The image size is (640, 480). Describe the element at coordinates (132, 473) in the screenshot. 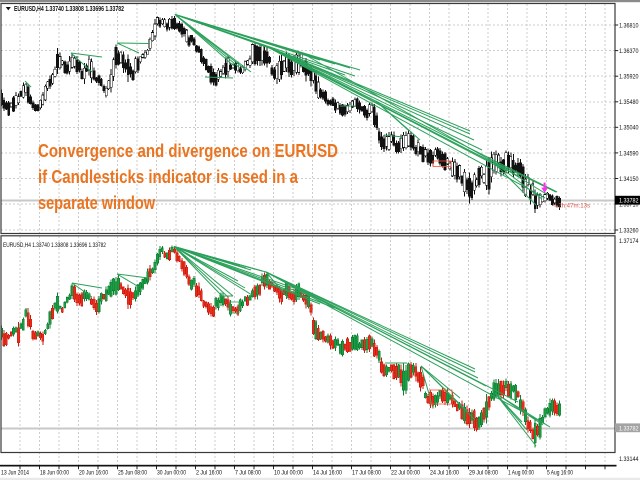

I see `svg-text: 25 Jun 08:00` at that location.